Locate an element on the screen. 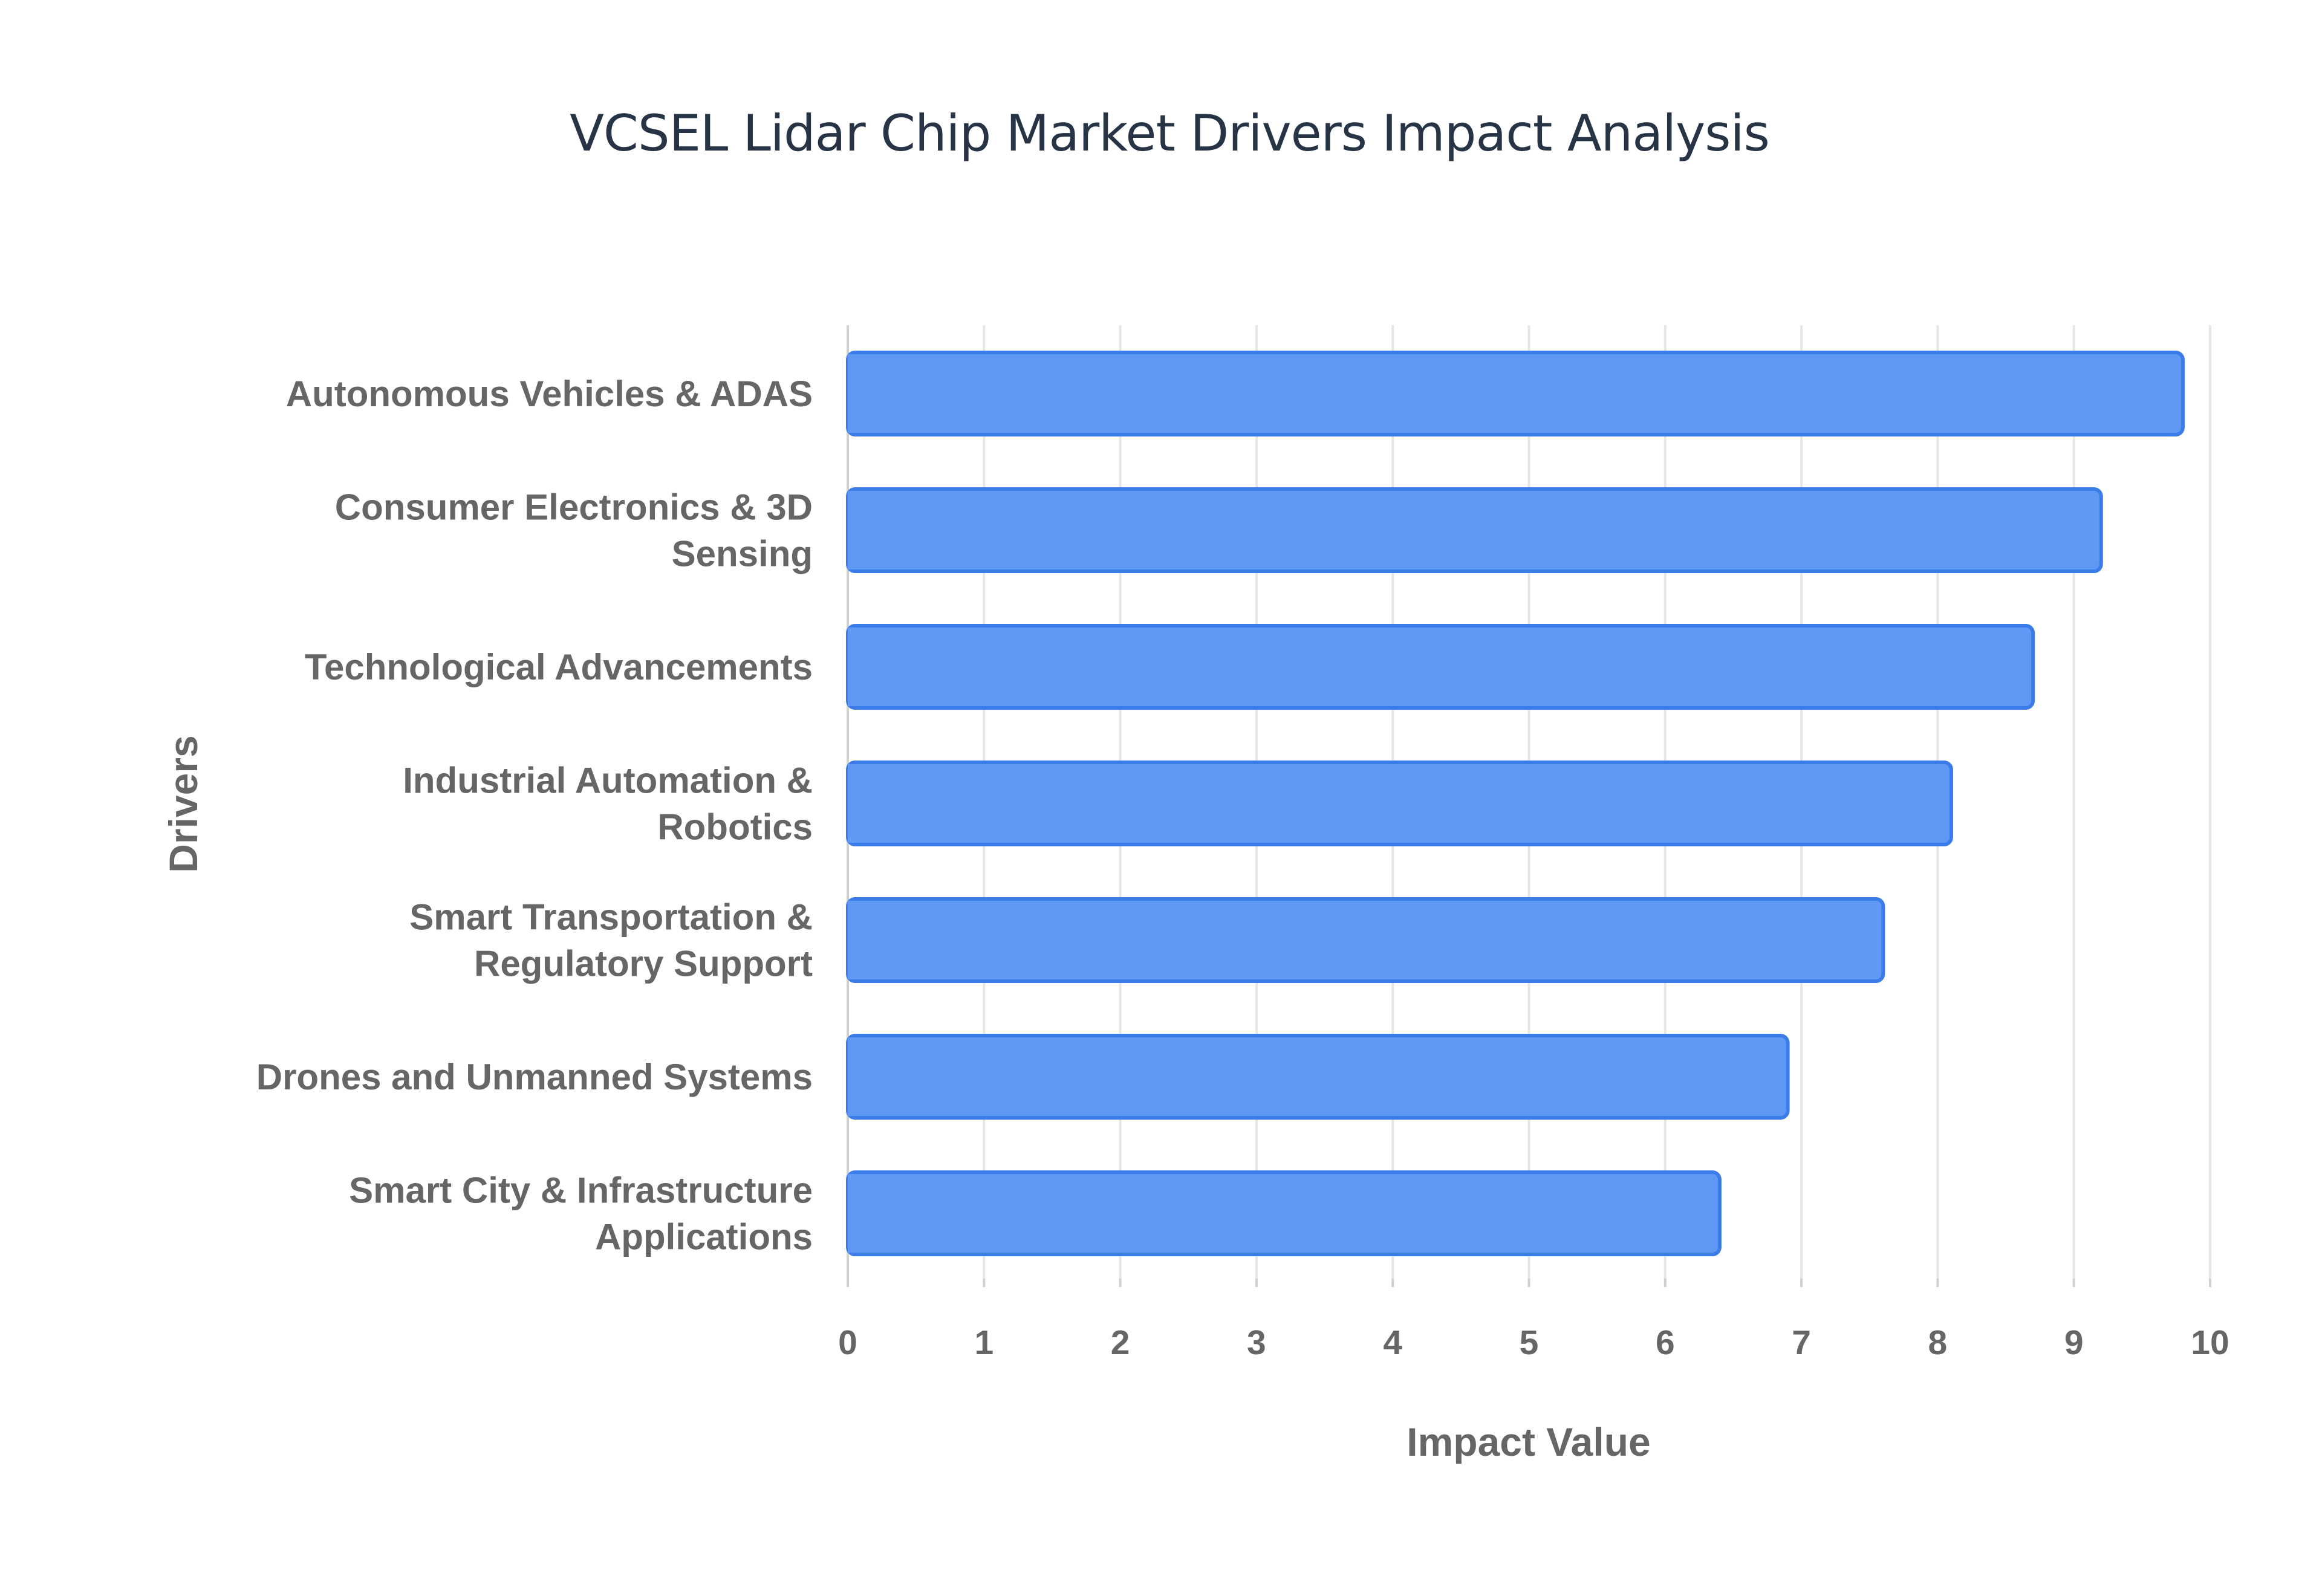  category-label: Autonomous Vehicles & ADAS is located at coordinates (549, 394).